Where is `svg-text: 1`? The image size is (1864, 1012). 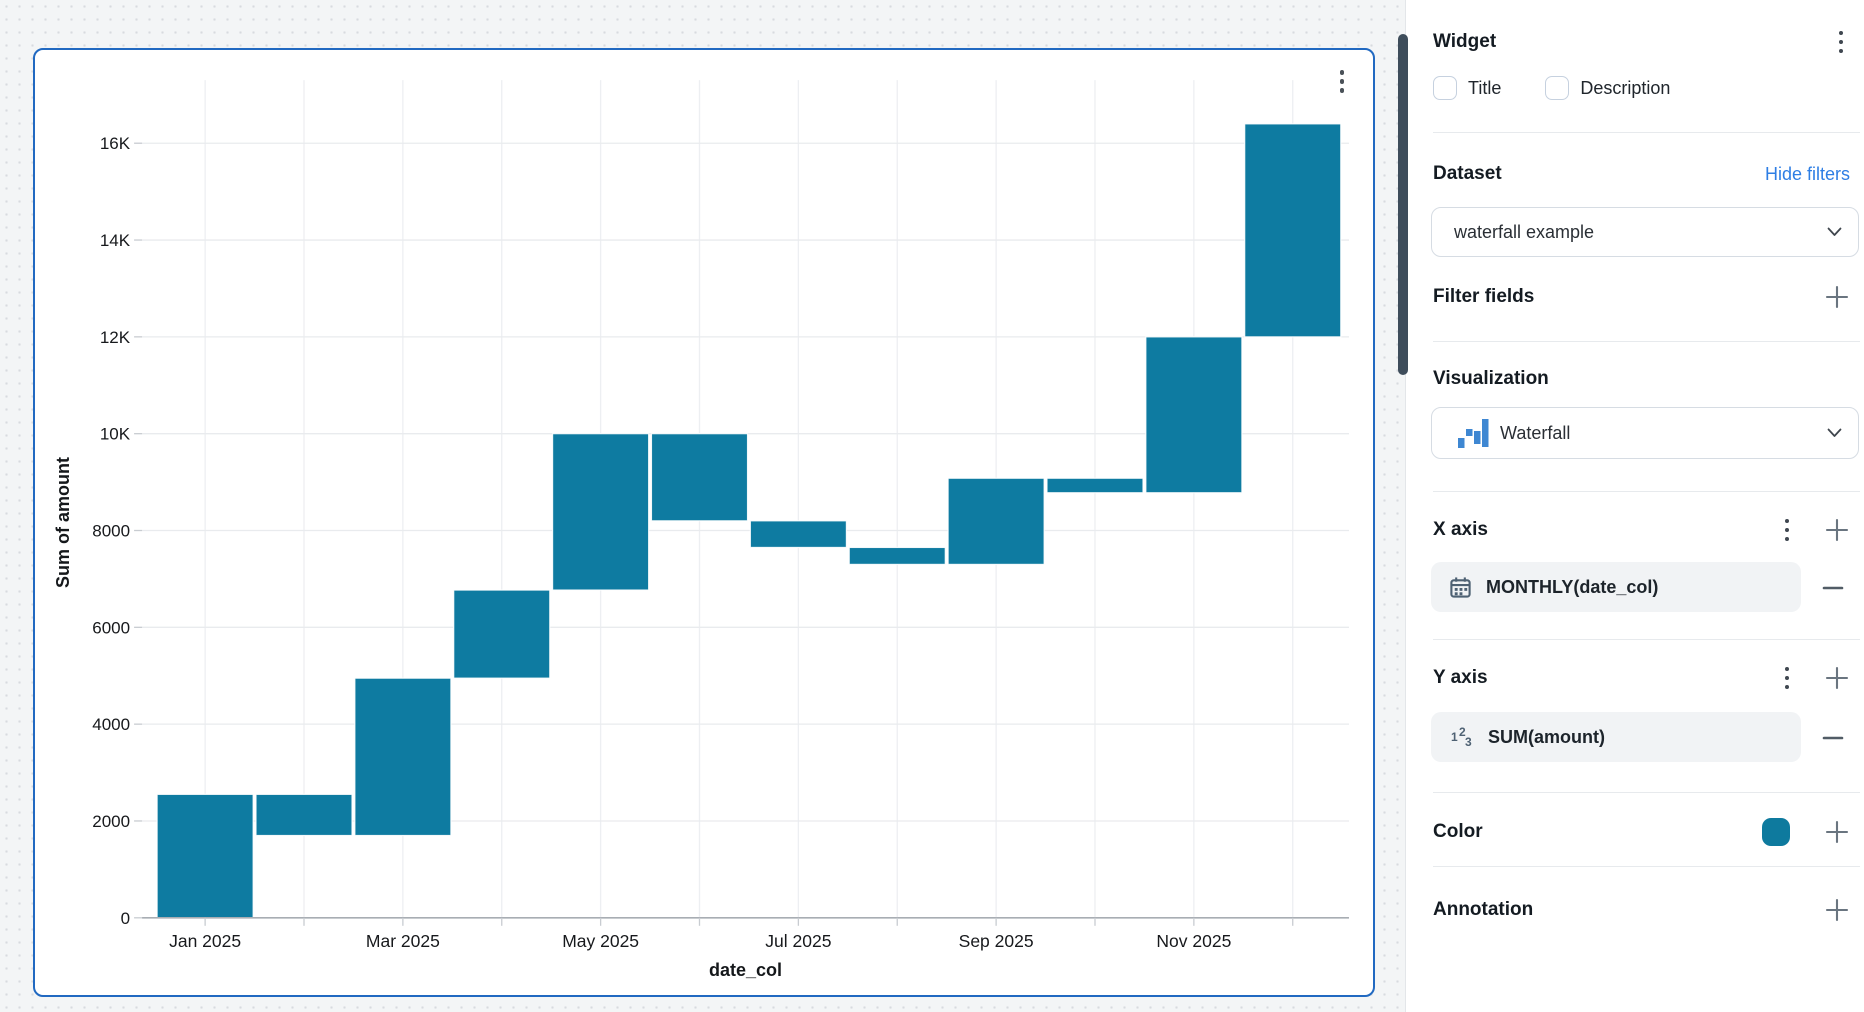
svg-text: 1 is located at coordinates (1454, 737).